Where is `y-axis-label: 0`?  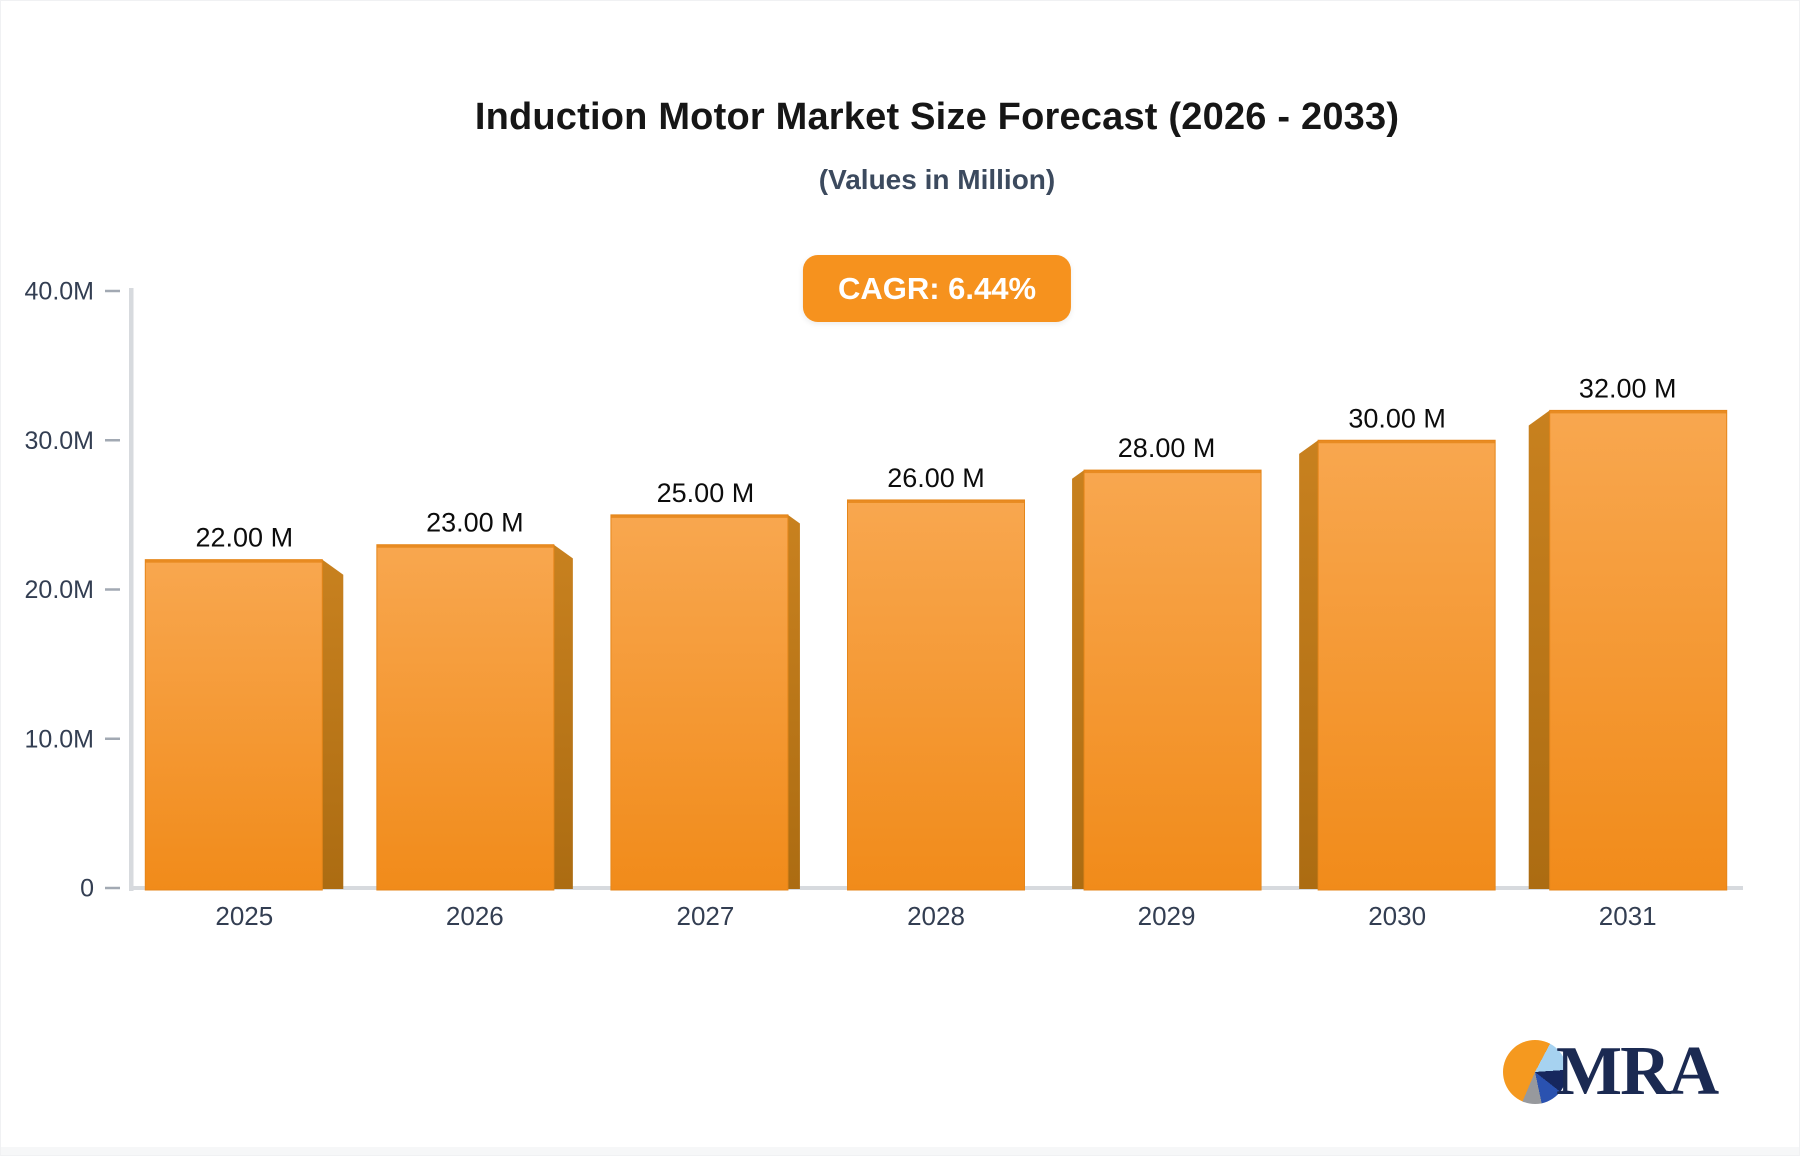 y-axis-label: 0 is located at coordinates (87, 889).